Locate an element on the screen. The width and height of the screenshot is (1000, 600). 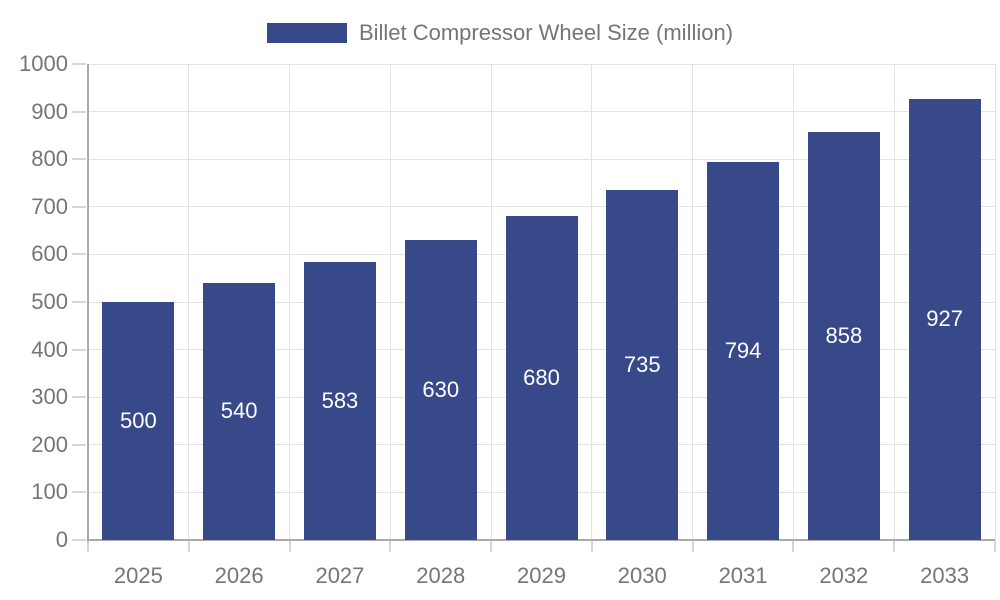
bar-value-label: 927 is located at coordinates (944, 319).